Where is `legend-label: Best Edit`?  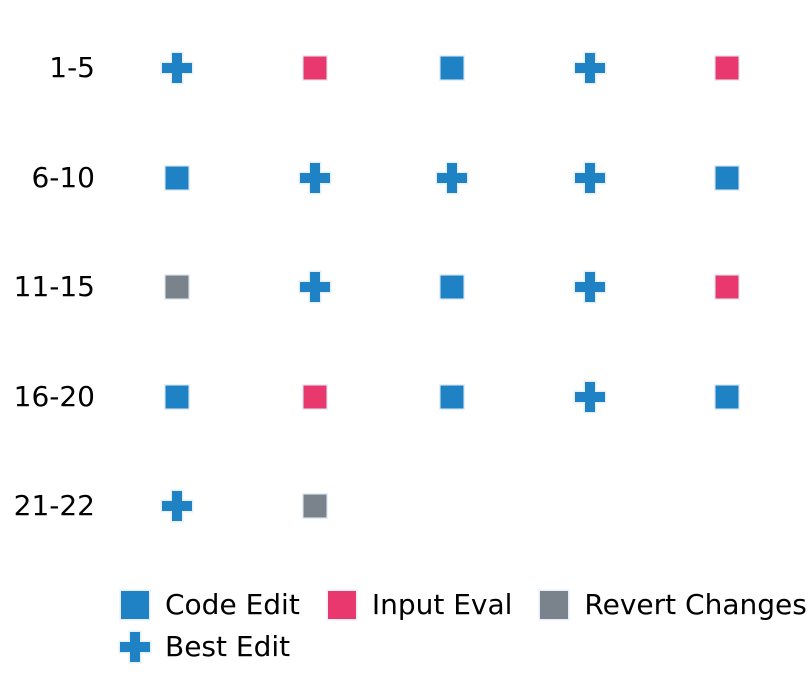
legend-label: Best Edit is located at coordinates (228, 646).